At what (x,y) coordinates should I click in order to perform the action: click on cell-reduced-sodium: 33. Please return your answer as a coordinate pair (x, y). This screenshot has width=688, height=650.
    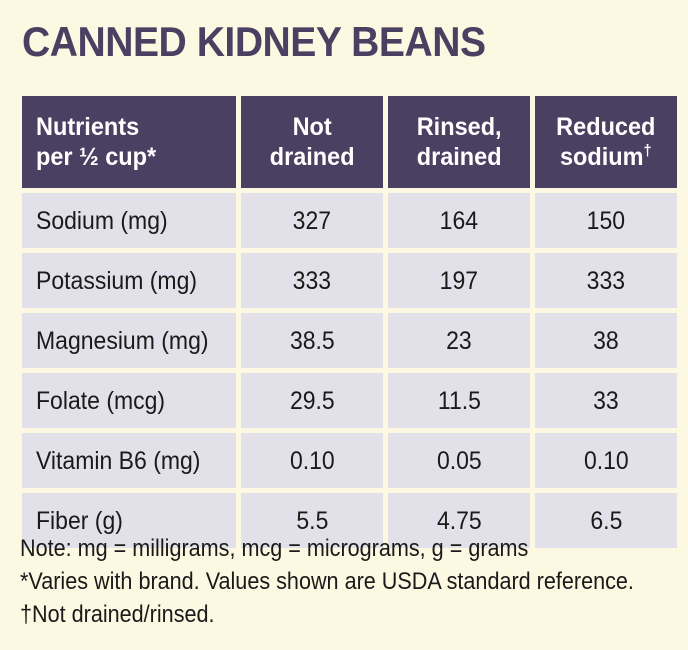
    Looking at the image, I should click on (606, 400).